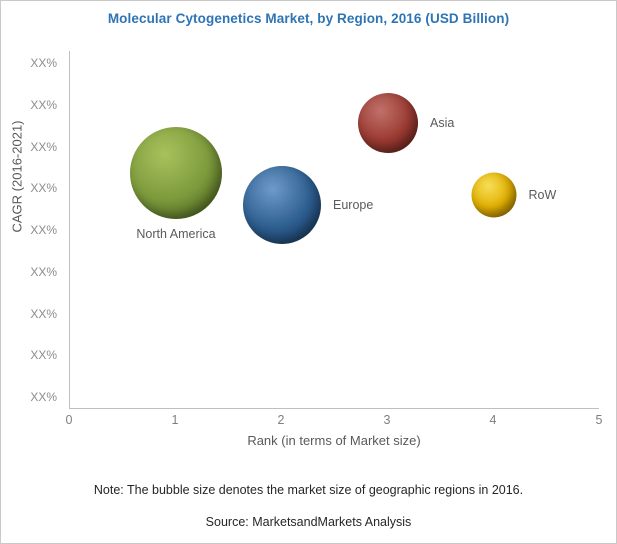 The width and height of the screenshot is (617, 544). Describe the element at coordinates (308, 522) in the screenshot. I see `source-text: Source: MarketsandMarkets Analysis` at that location.